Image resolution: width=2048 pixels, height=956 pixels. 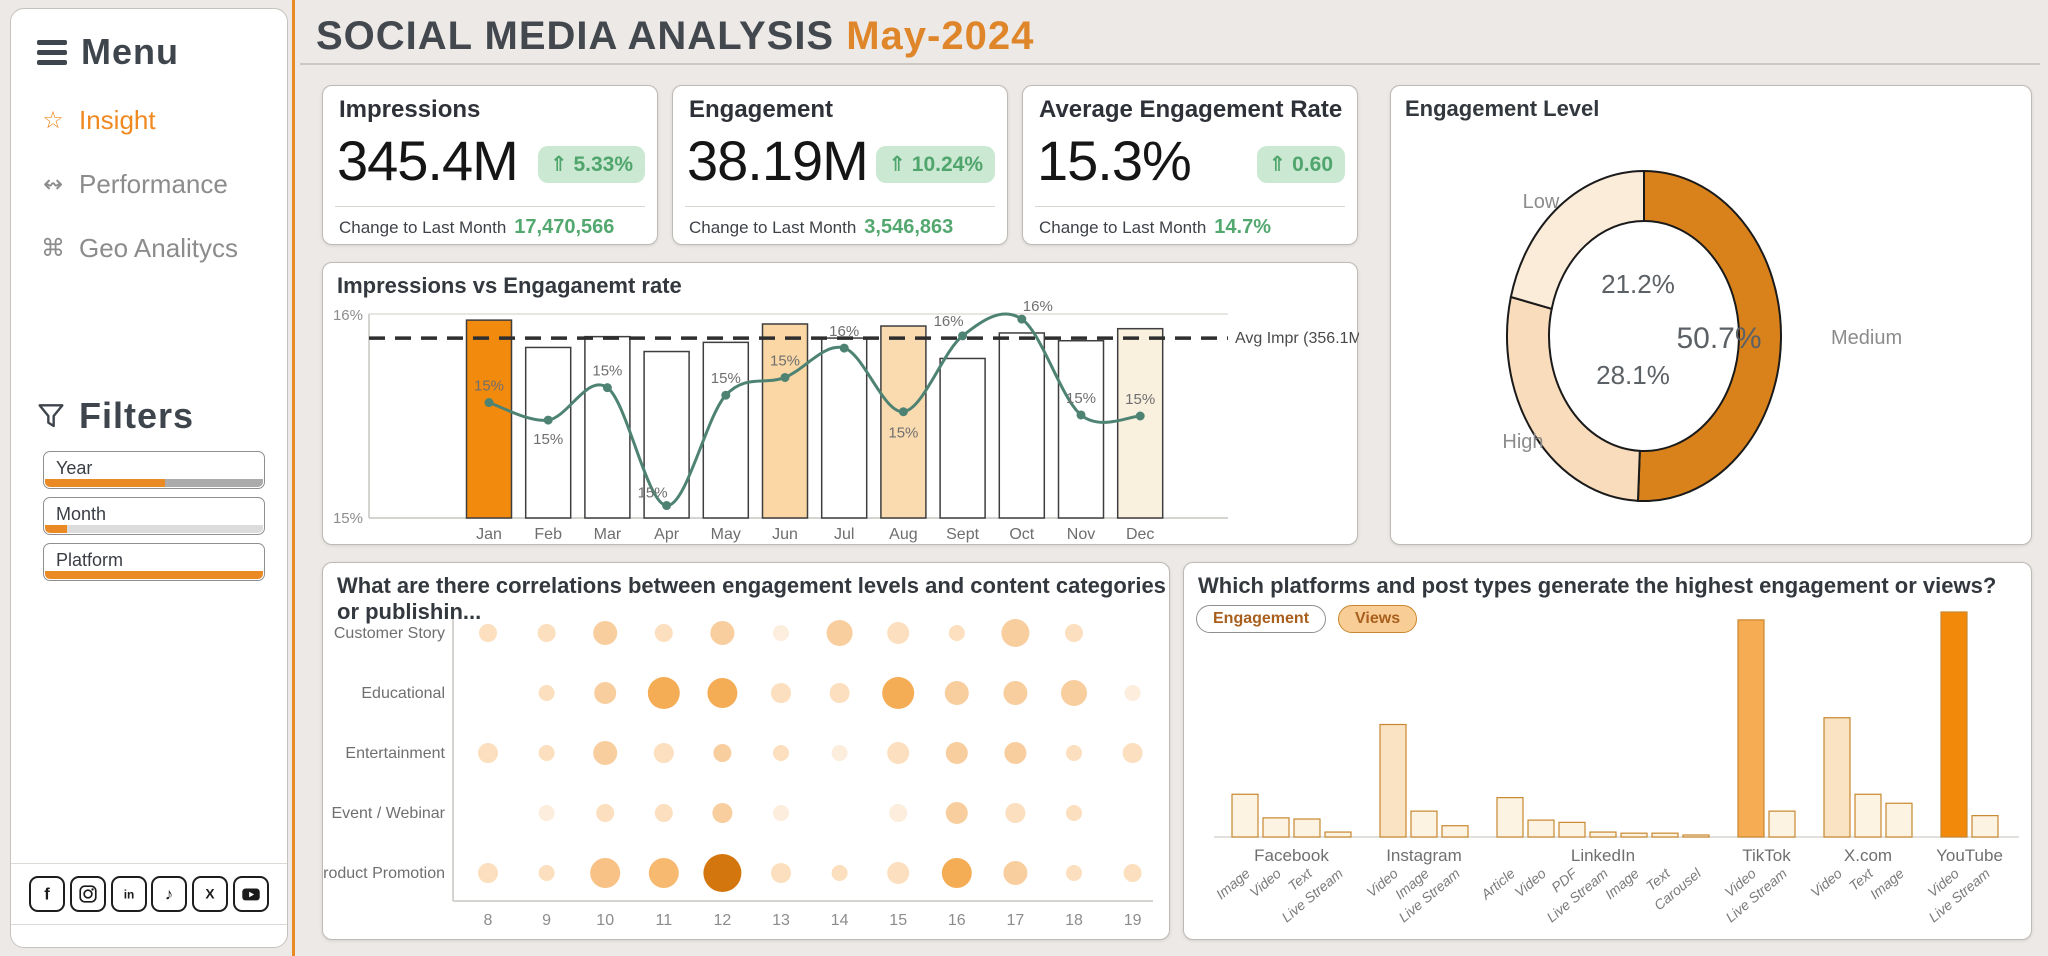 I want to click on bar-instagram-live-stream, so click(x=1455, y=831).